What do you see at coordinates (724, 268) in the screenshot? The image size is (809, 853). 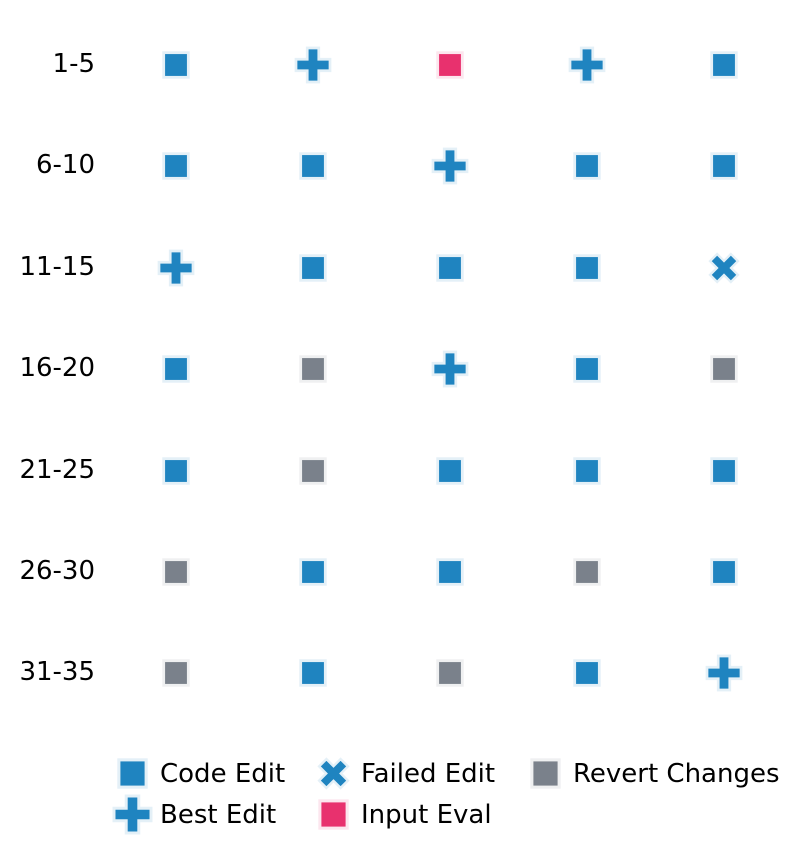 I see `failed-edit-marker-icon` at bounding box center [724, 268].